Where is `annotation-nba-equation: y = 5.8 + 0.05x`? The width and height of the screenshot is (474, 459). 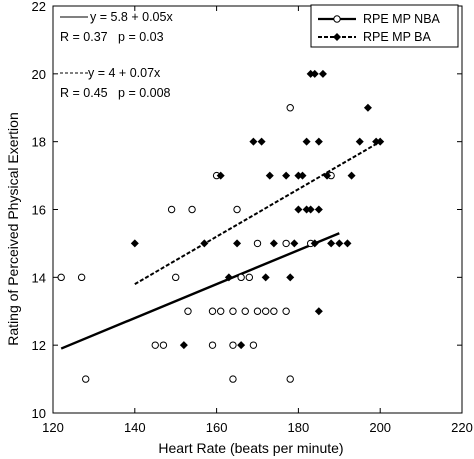 annotation-nba-equation: y = 5.8 + 0.05x is located at coordinates (131, 17).